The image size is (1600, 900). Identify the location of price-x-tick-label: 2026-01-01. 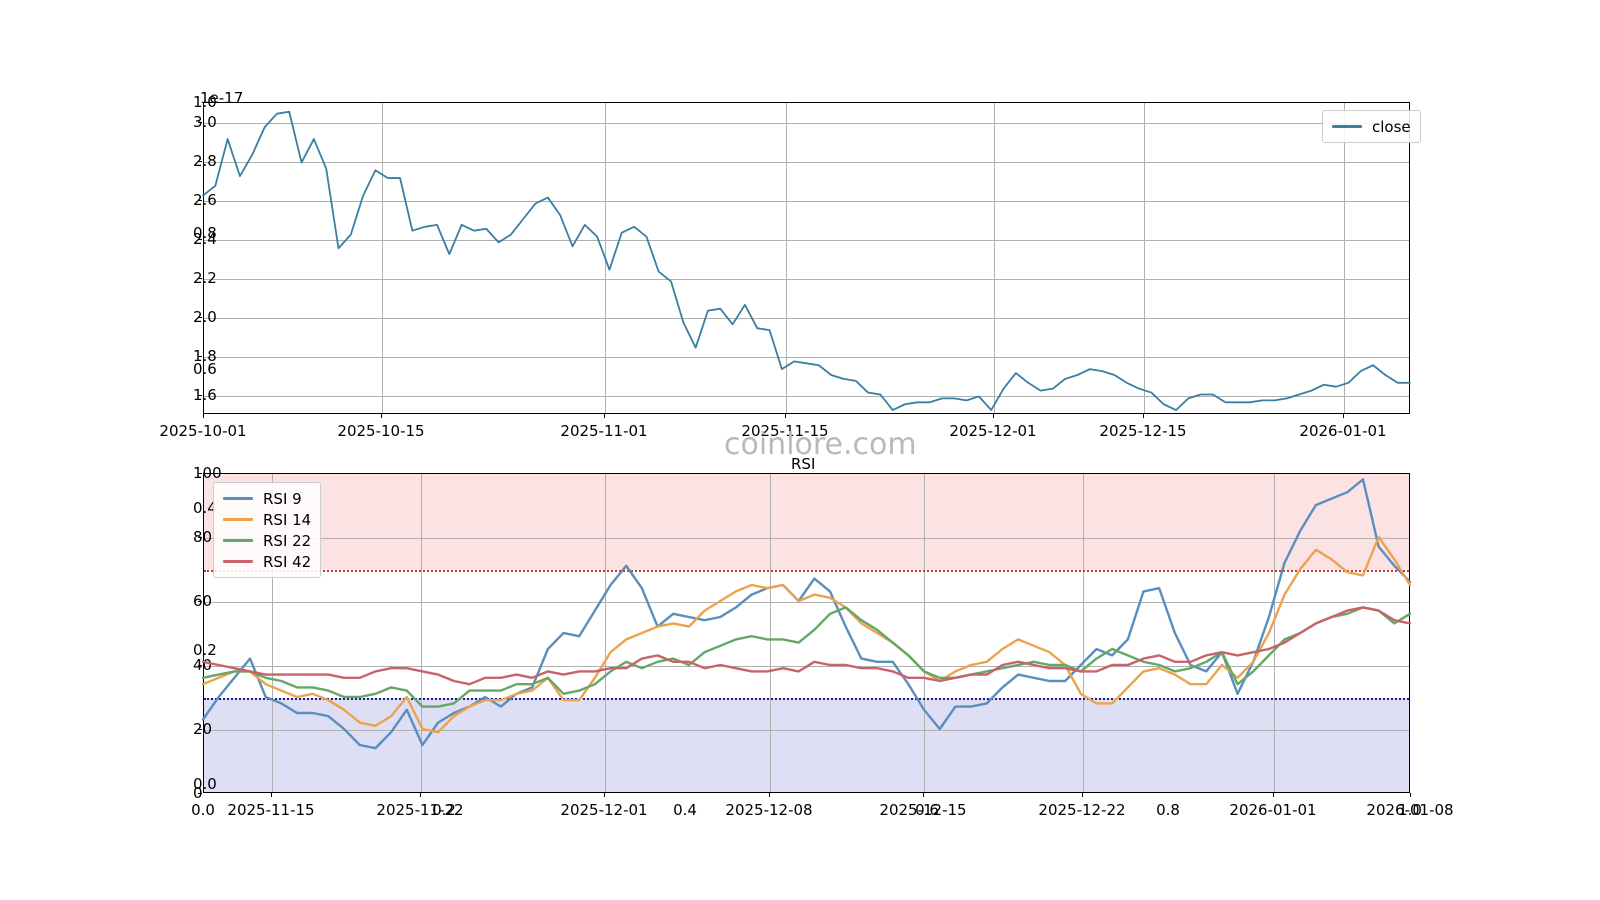
(1343, 431).